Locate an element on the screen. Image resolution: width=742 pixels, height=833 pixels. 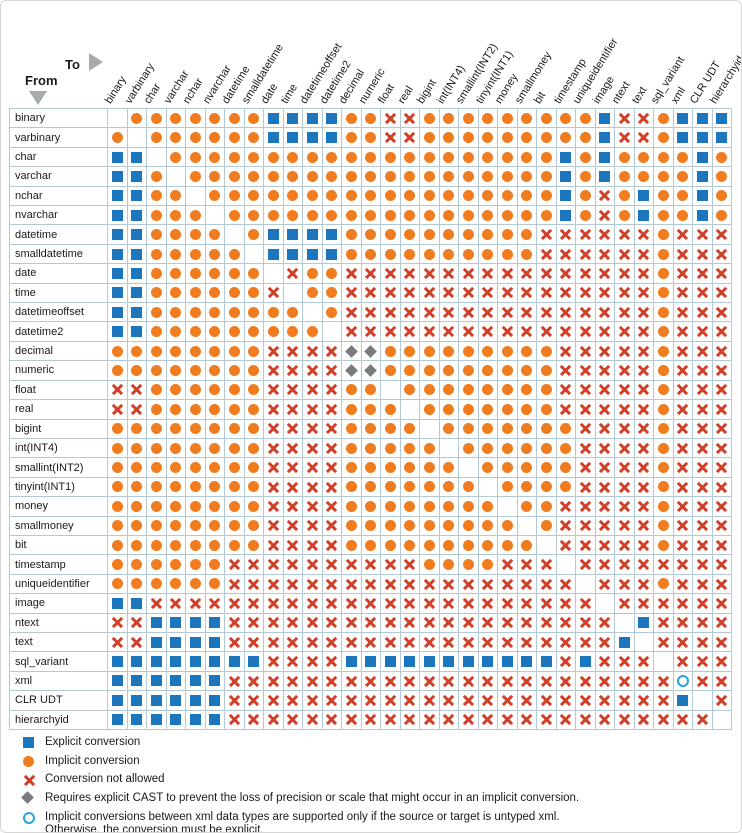
explicit-cast-diamond-icon is located at coordinates (371, 370).